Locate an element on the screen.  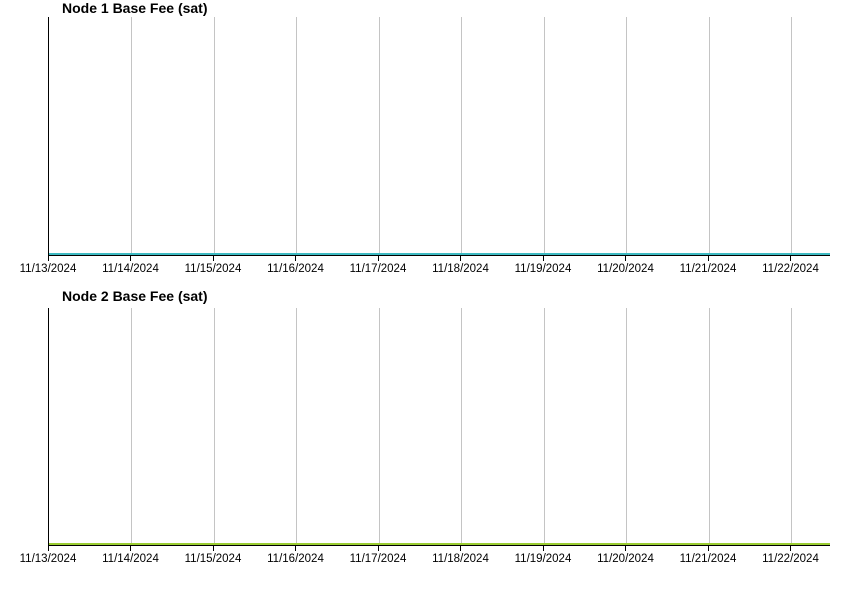
chart-title: Node 2 Base Fee (sat) is located at coordinates (135, 296).